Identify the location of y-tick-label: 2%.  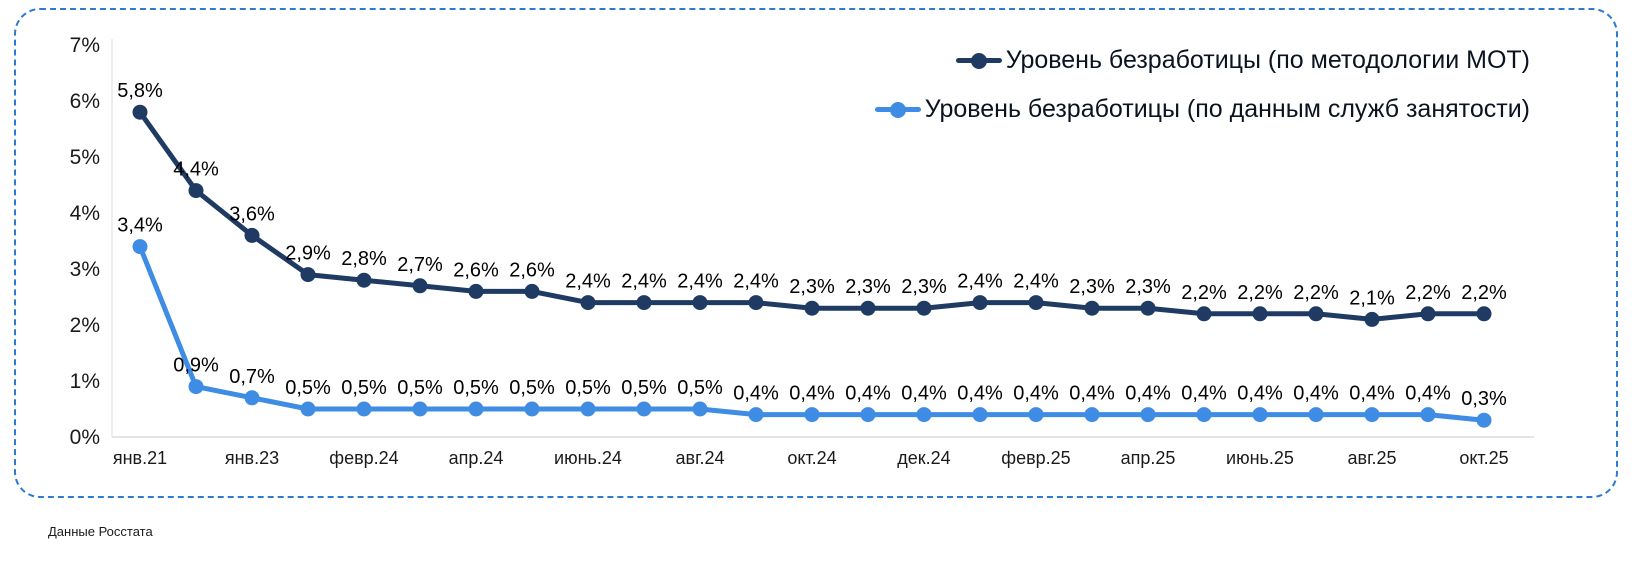
(85, 325).